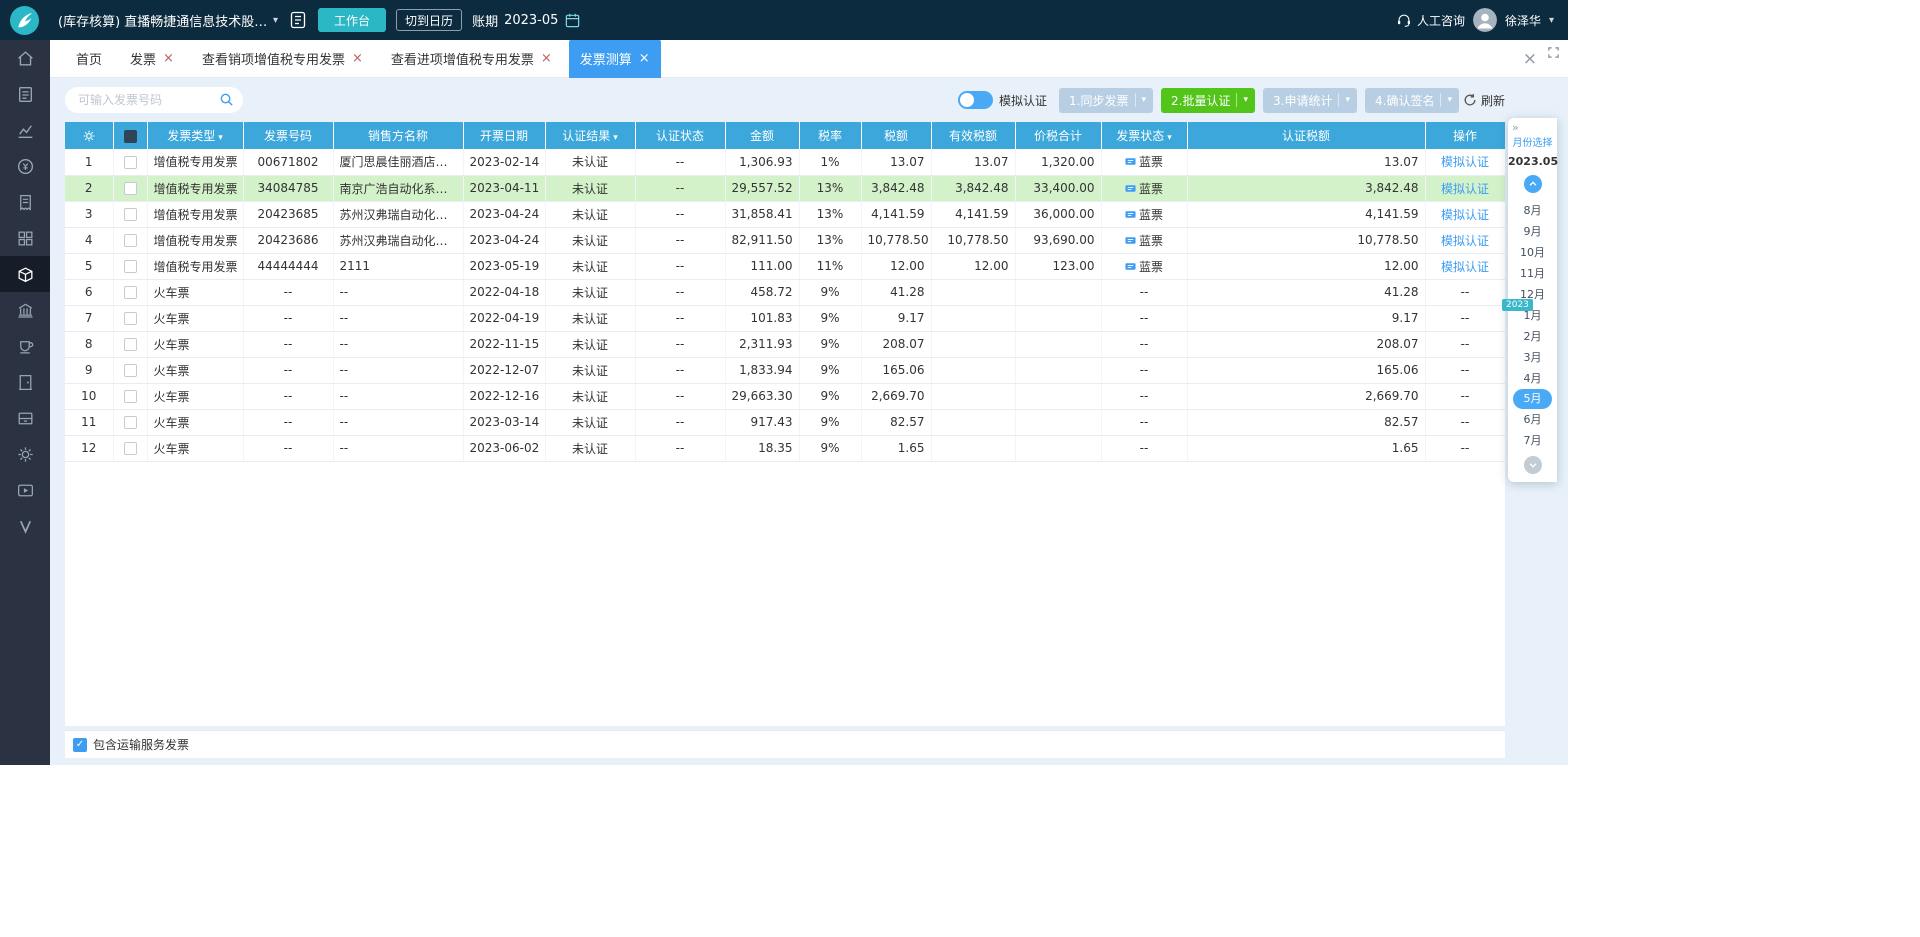  What do you see at coordinates (1310, 100) in the screenshot?
I see `action-button-3: 3.申请统计 ▾` at bounding box center [1310, 100].